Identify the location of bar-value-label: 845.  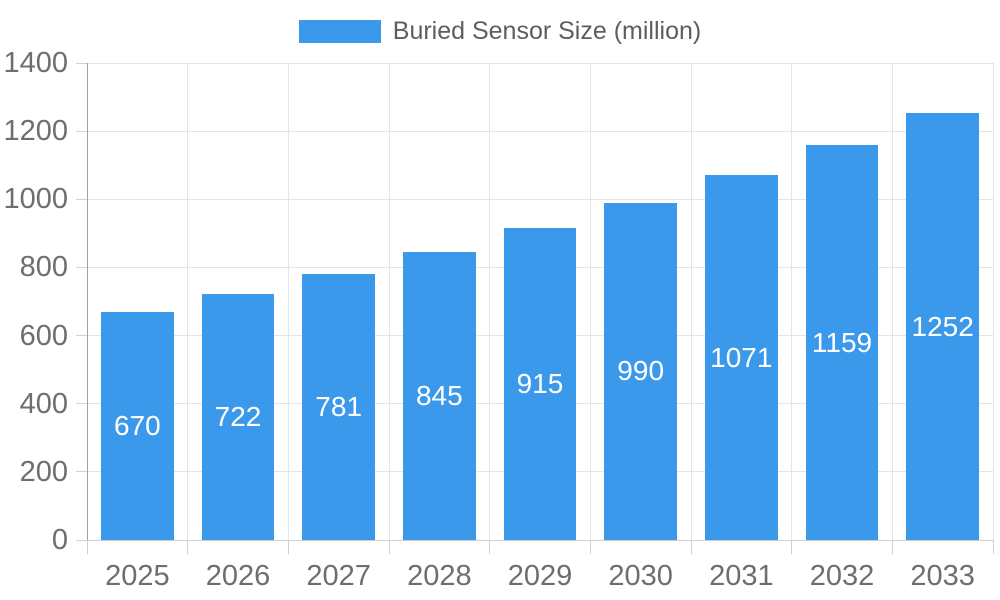
(439, 396).